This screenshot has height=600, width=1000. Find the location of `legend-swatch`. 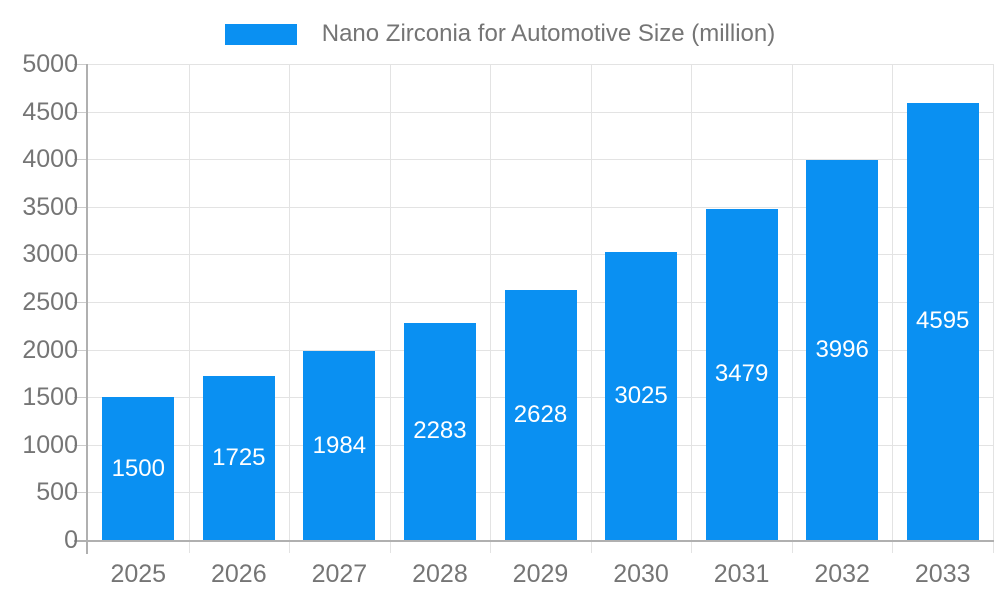

legend-swatch is located at coordinates (260, 34).